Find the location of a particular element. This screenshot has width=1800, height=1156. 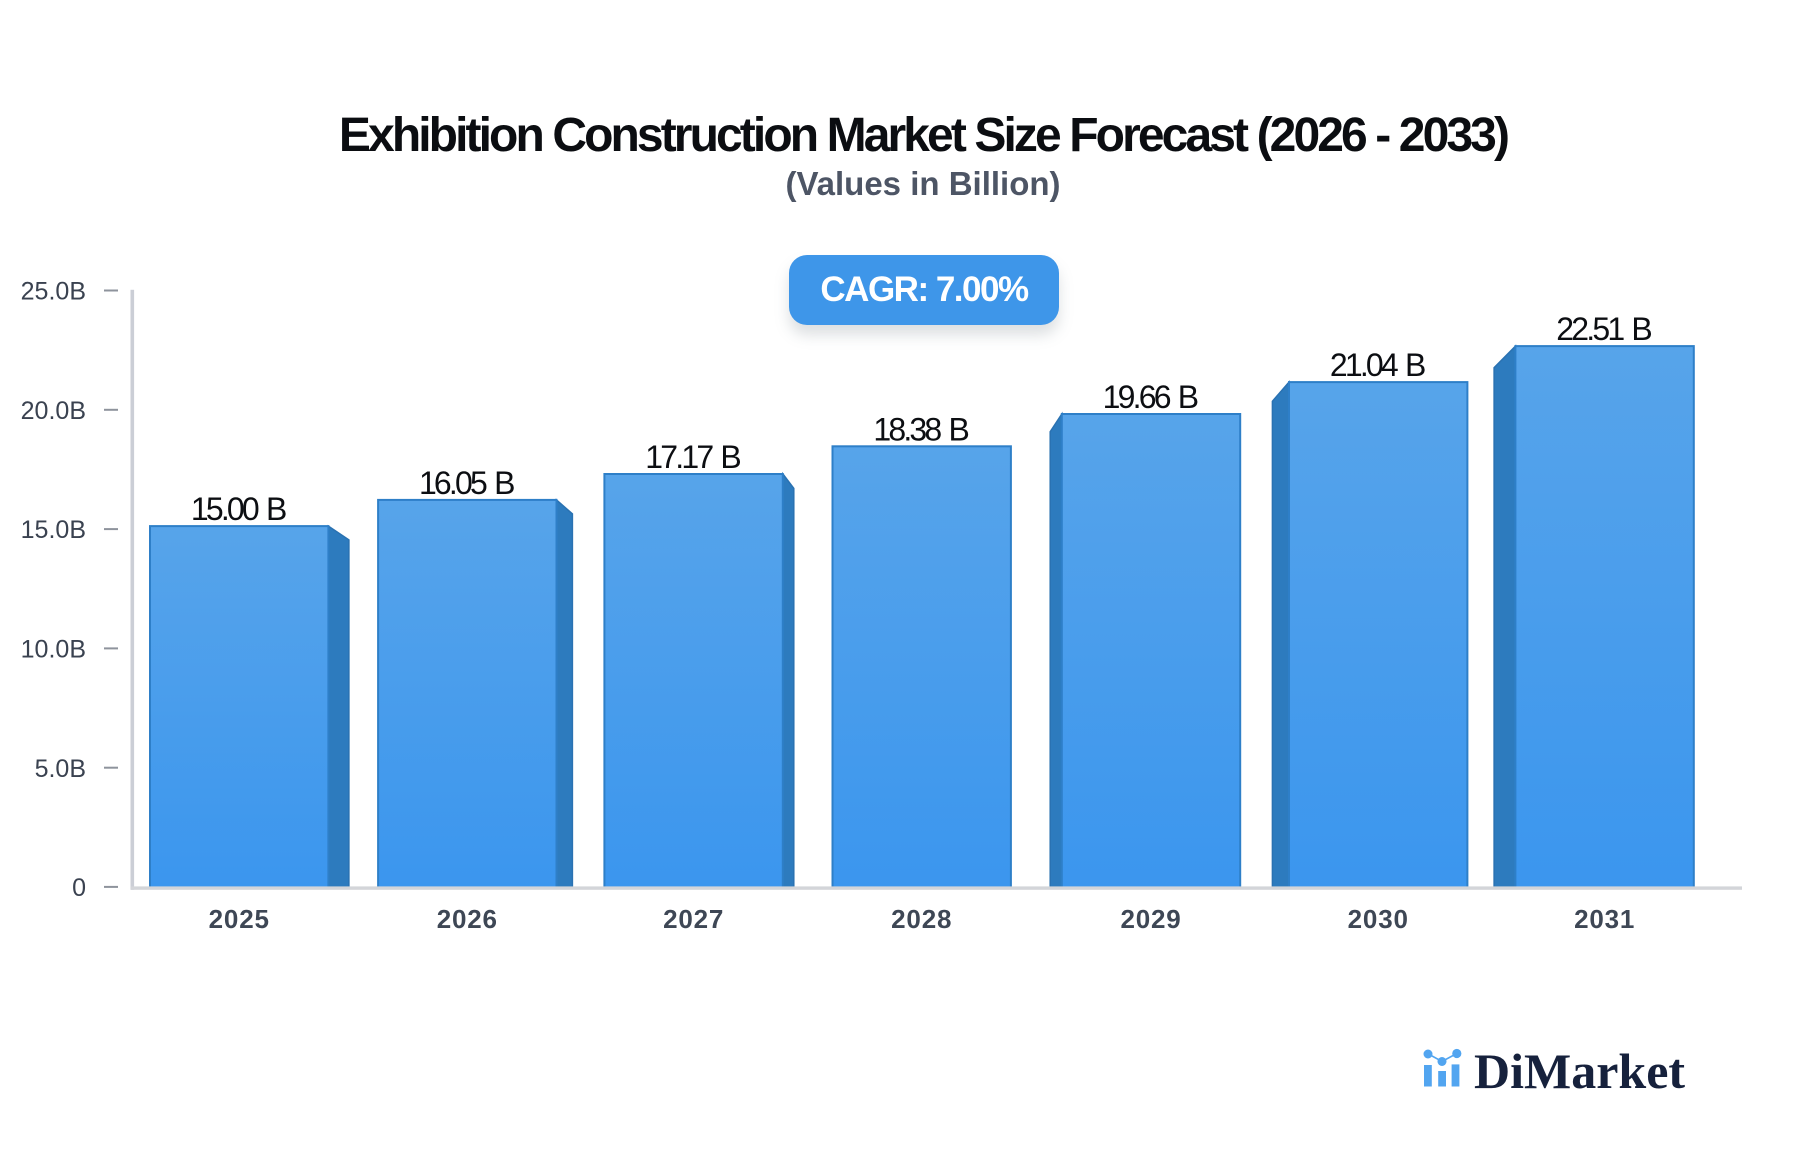

svg-text: 20.0B is located at coordinates (53, 411).